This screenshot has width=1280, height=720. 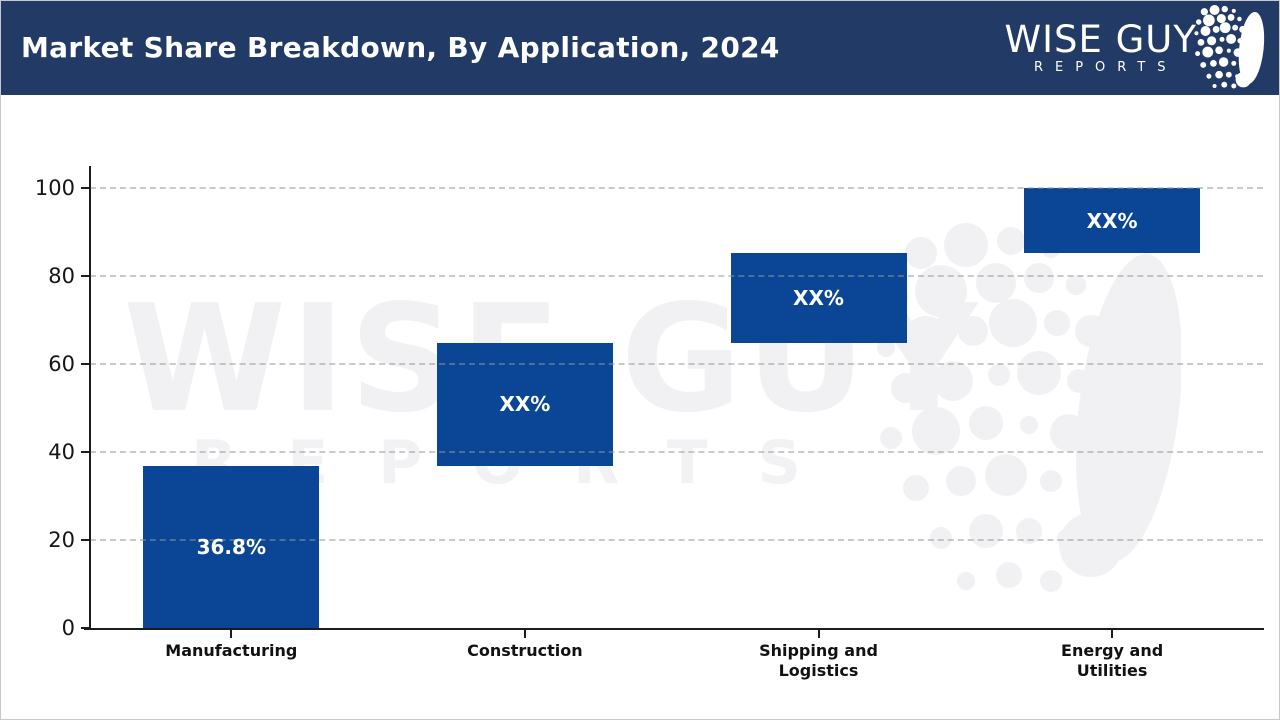 I want to click on wiseguy-head-icon, so click(x=1229, y=47).